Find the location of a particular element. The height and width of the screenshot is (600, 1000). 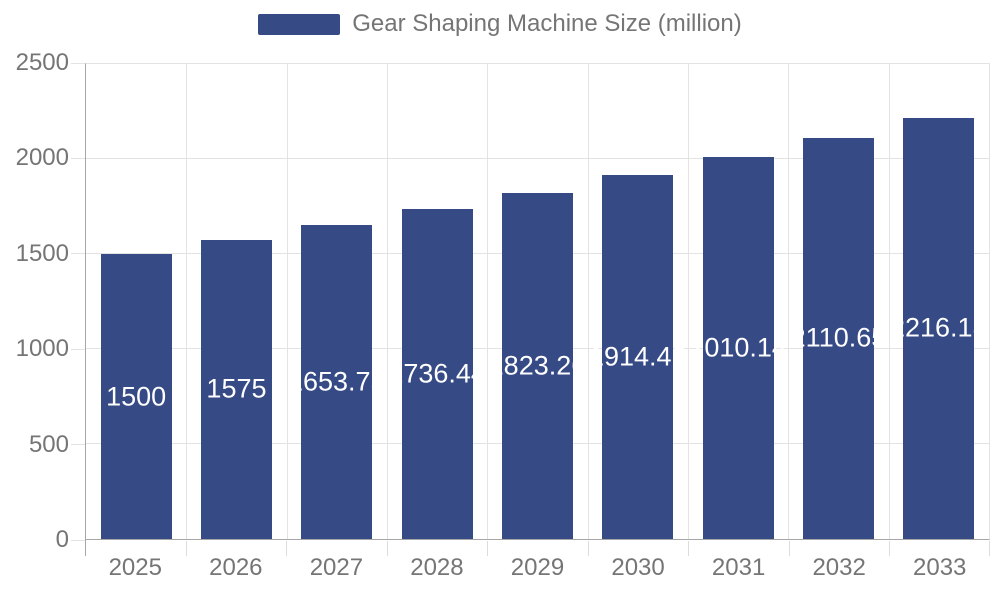

bar-value-label: 2110.65 is located at coordinates (838, 337).